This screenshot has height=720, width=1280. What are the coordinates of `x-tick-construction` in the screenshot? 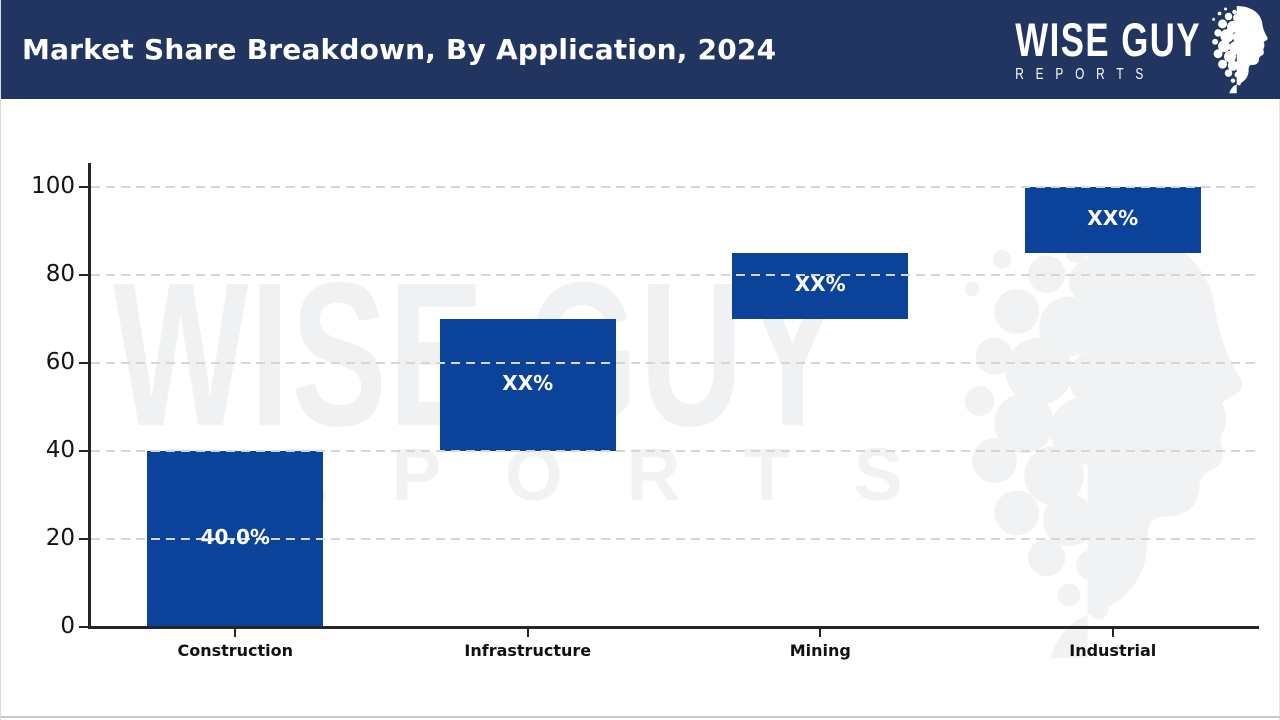 It's located at (235, 633).